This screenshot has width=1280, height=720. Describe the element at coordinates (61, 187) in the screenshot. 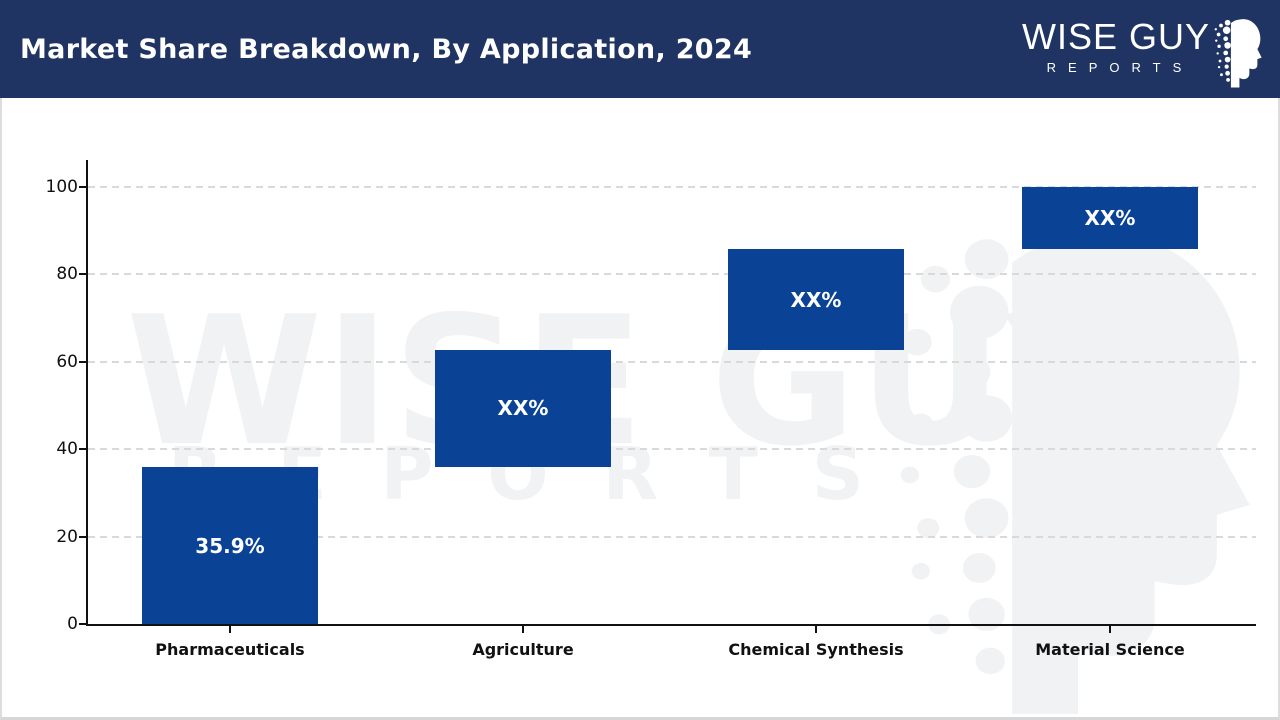

I see `y-tick-label: 100` at that location.